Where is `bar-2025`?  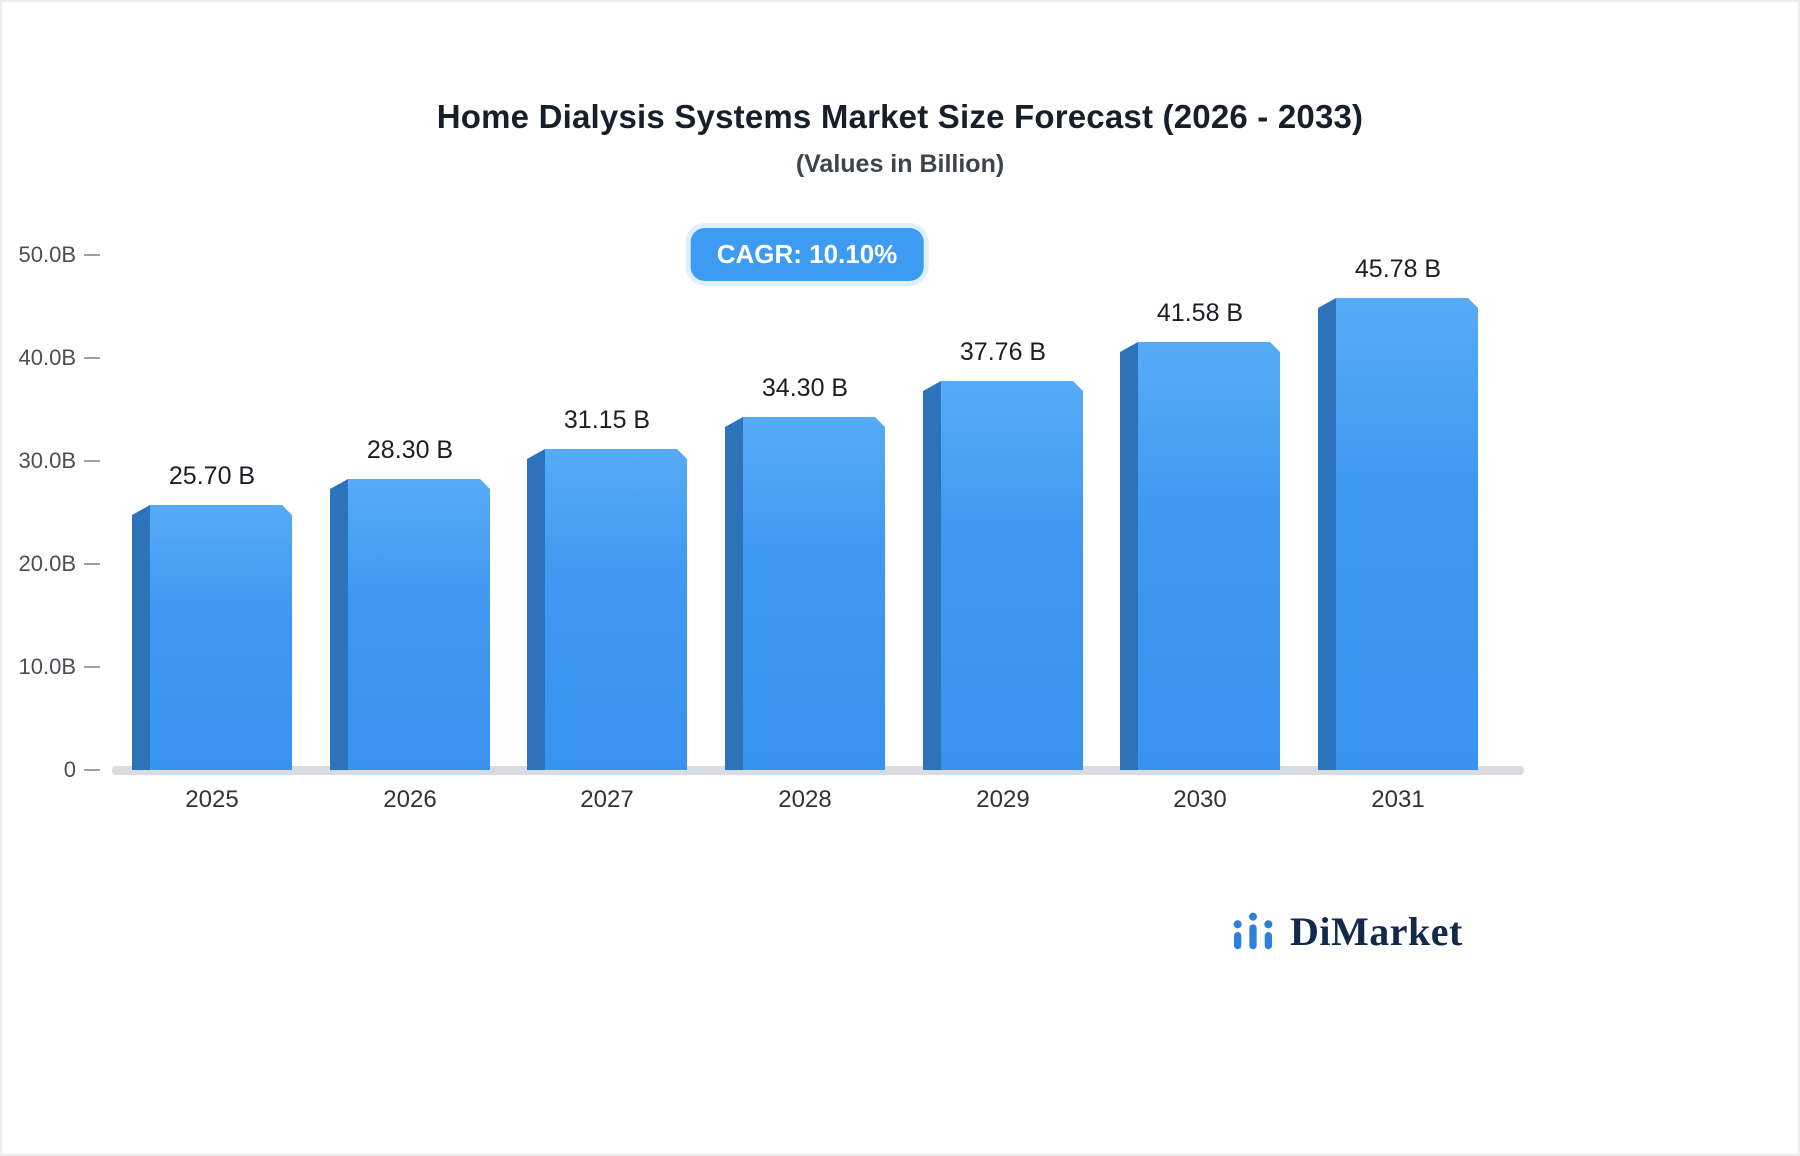
bar-2025 is located at coordinates (212, 637).